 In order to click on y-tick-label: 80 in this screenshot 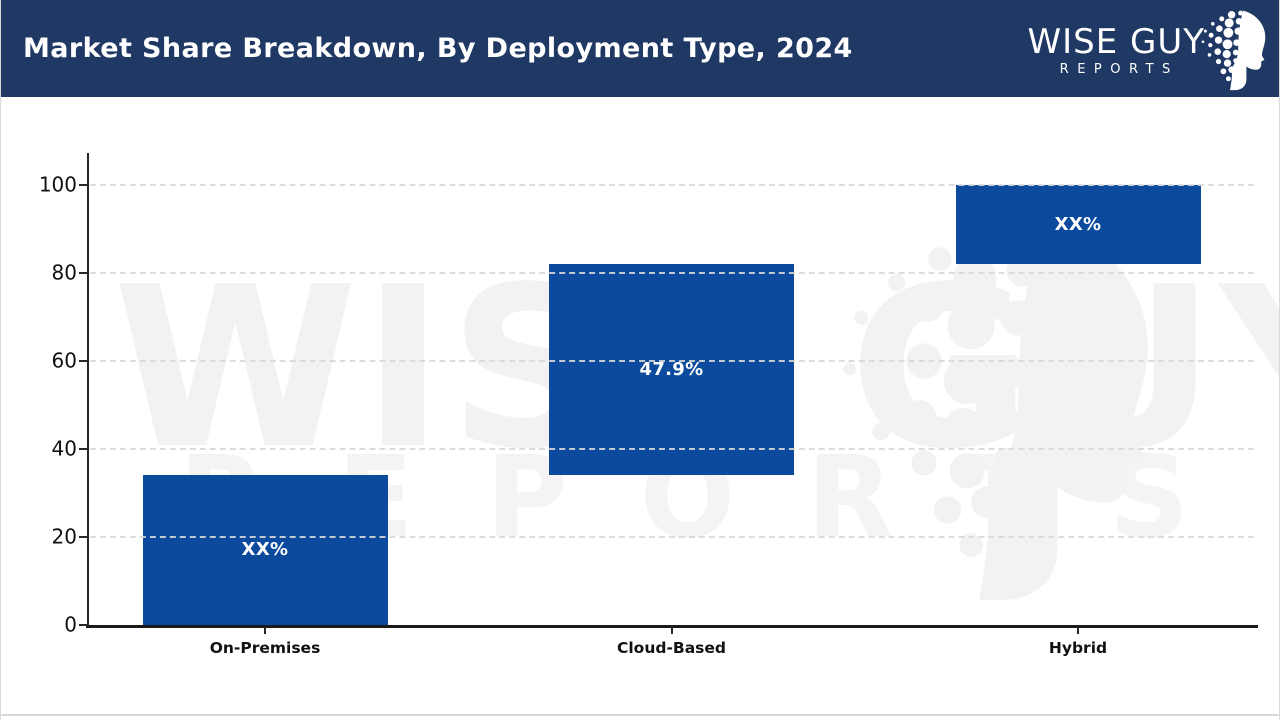, I will do `click(64, 272)`.